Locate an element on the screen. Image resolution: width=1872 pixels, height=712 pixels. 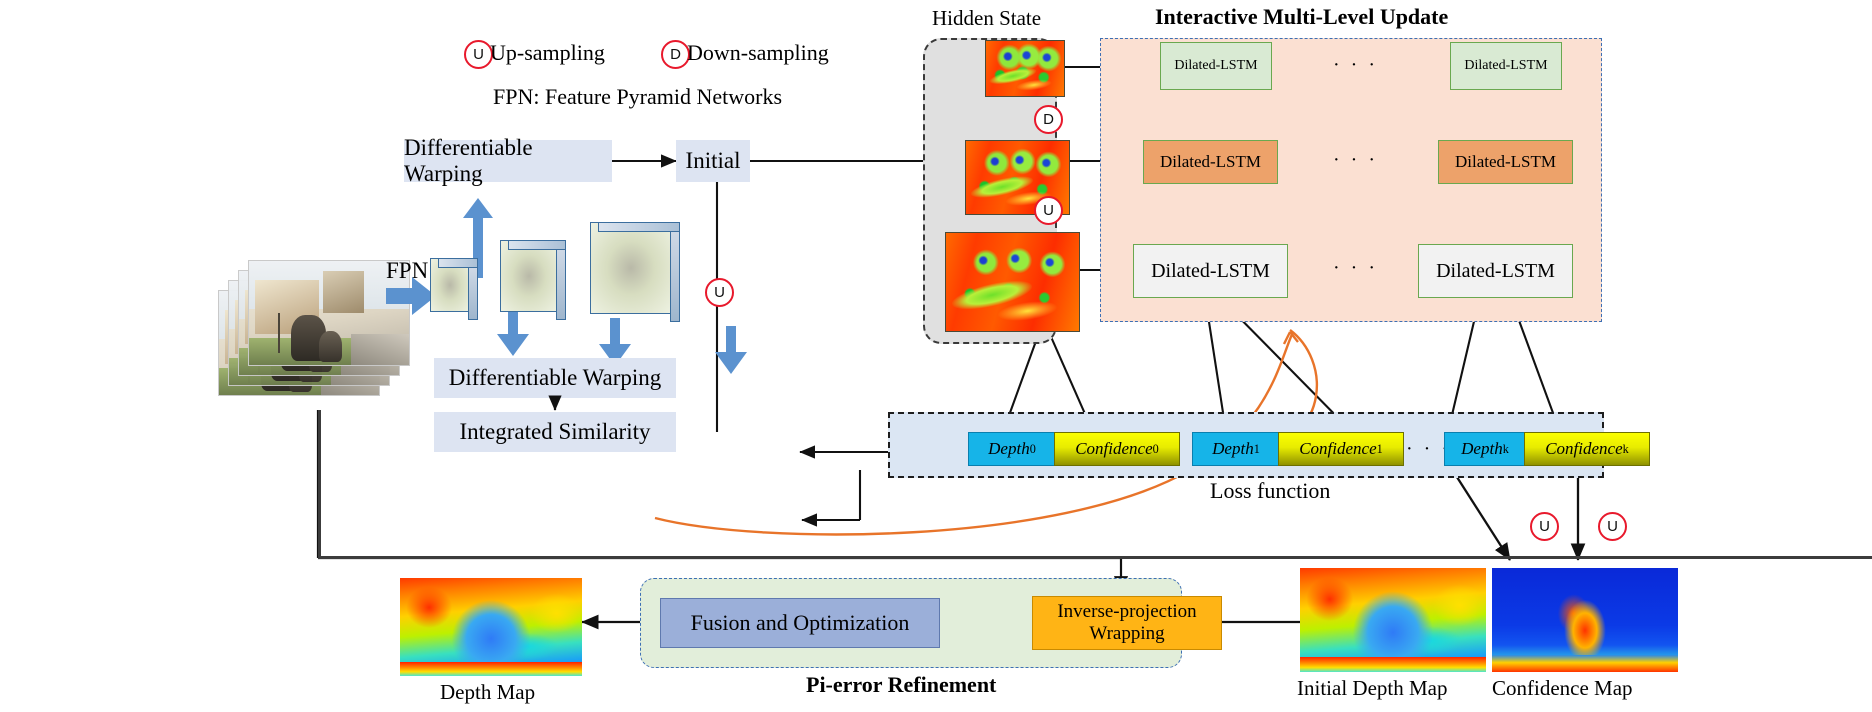
differentiable-warping-top-label: Differentiable Warping is located at coordinates (468, 160).